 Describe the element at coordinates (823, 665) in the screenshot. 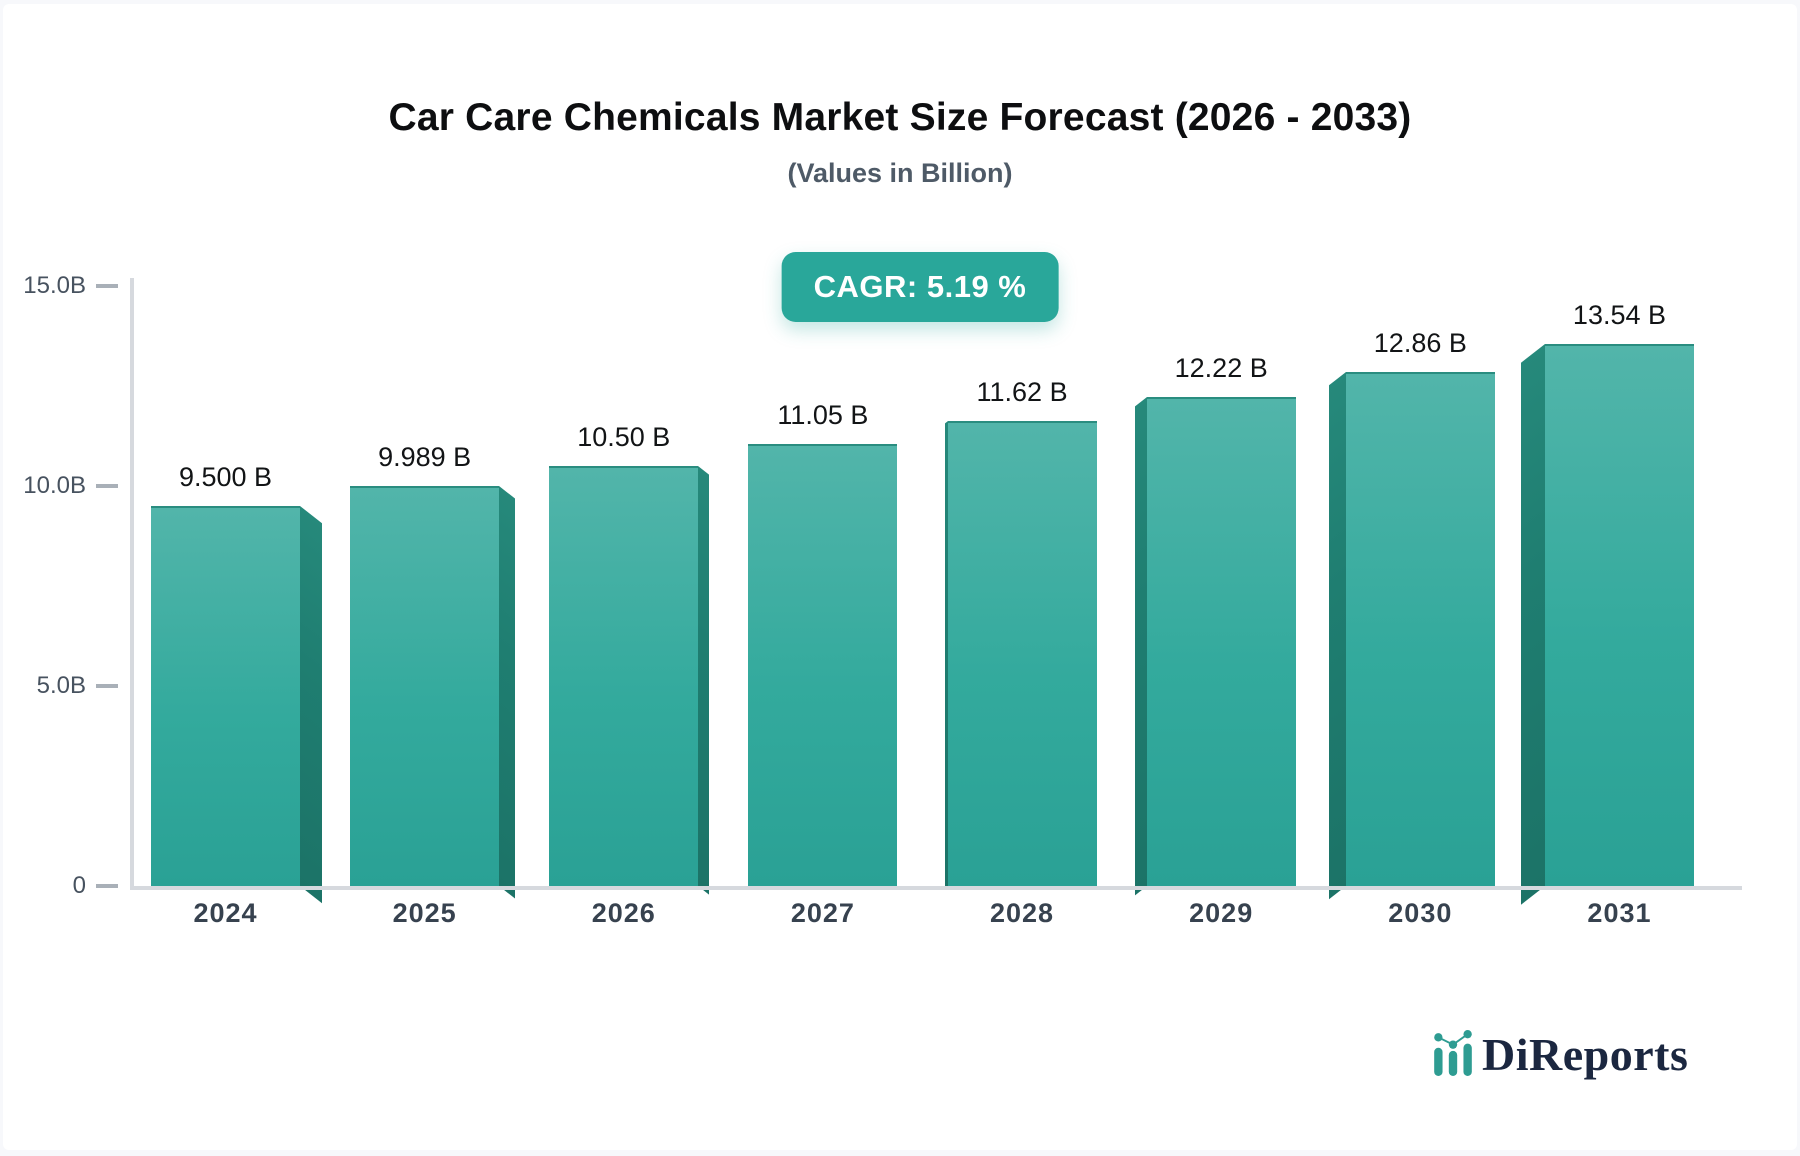

I see `bar-2027` at that location.